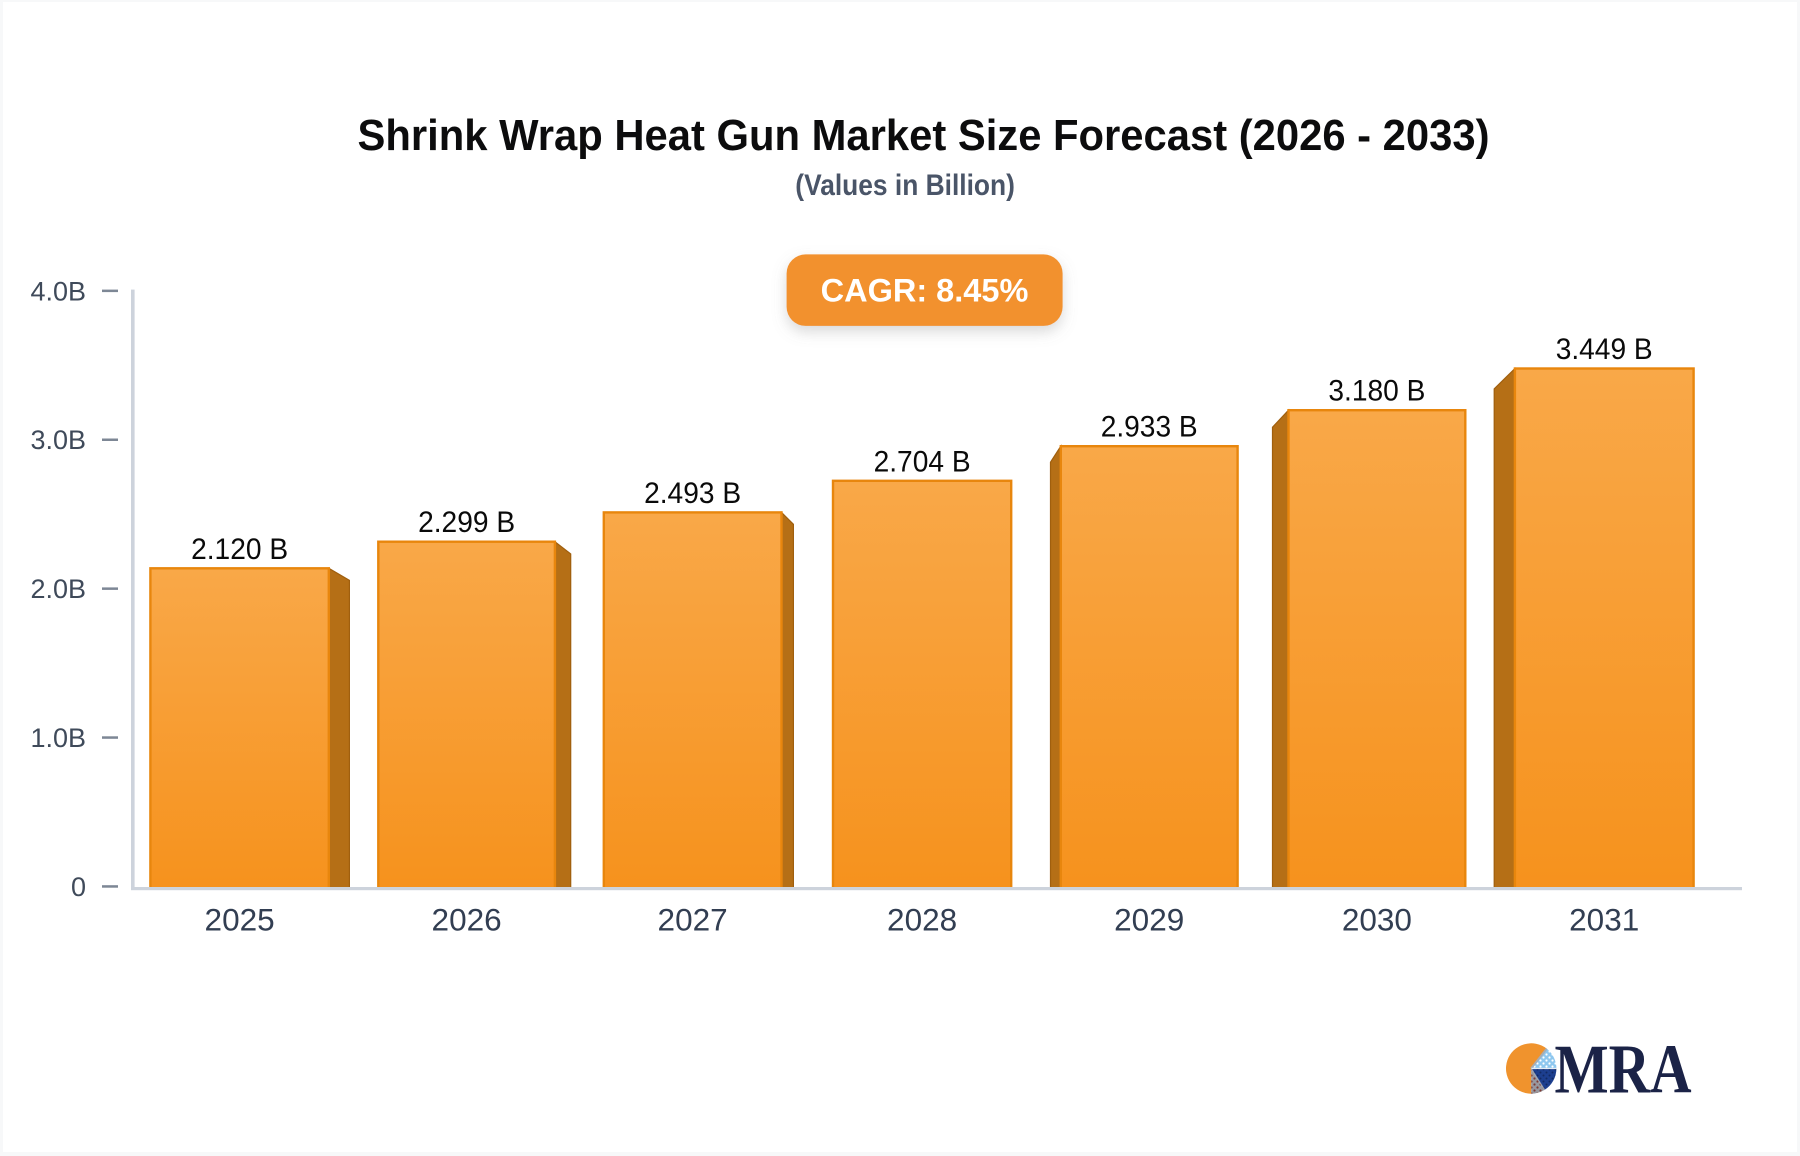 The width and height of the screenshot is (1800, 1156). What do you see at coordinates (466, 522) in the screenshot?
I see `svg-text: 2.299 B` at bounding box center [466, 522].